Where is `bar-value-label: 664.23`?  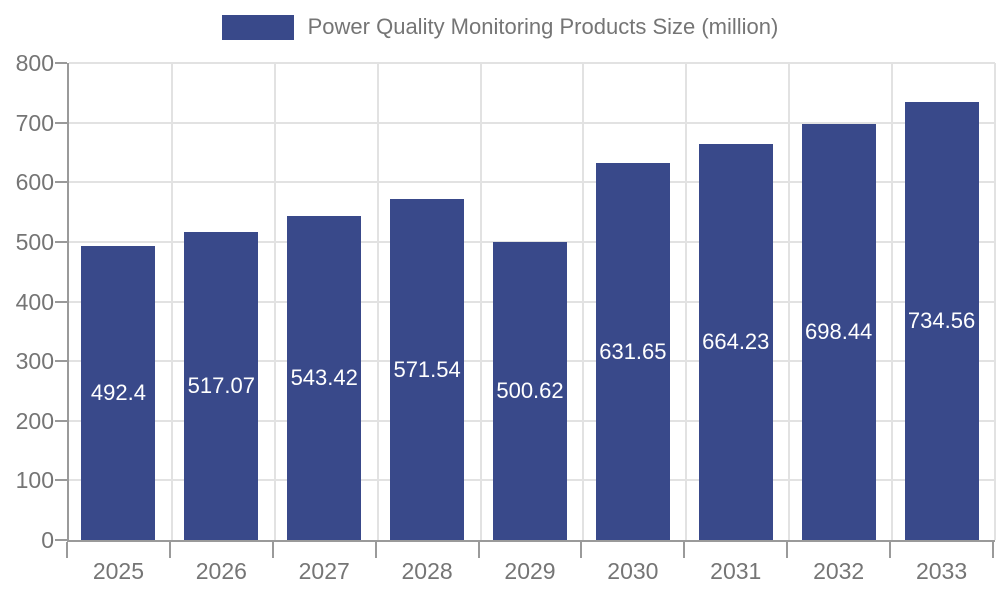
bar-value-label: 664.23 is located at coordinates (736, 341).